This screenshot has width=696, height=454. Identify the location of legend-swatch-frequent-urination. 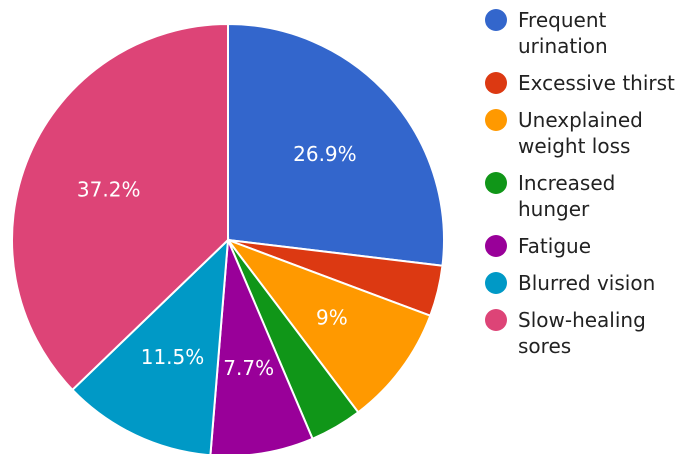
(496, 20).